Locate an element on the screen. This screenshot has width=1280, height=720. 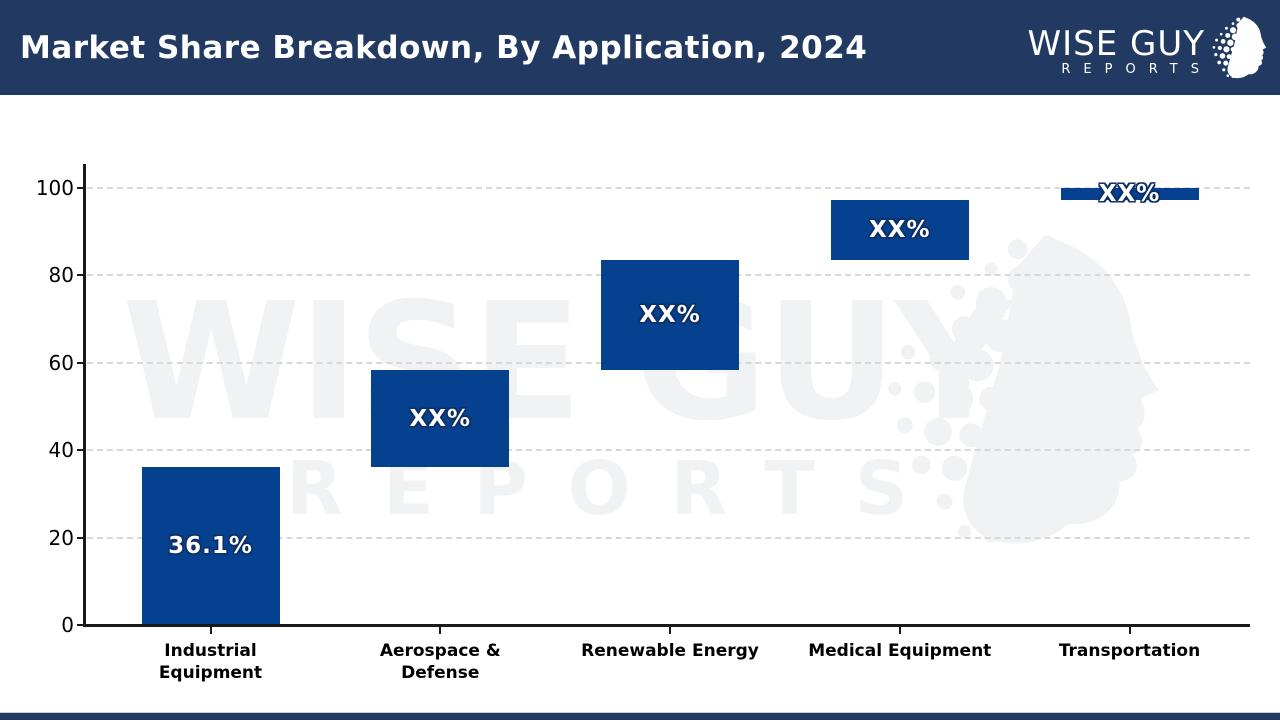
bar-transportation: XX% is located at coordinates (1129, 194).